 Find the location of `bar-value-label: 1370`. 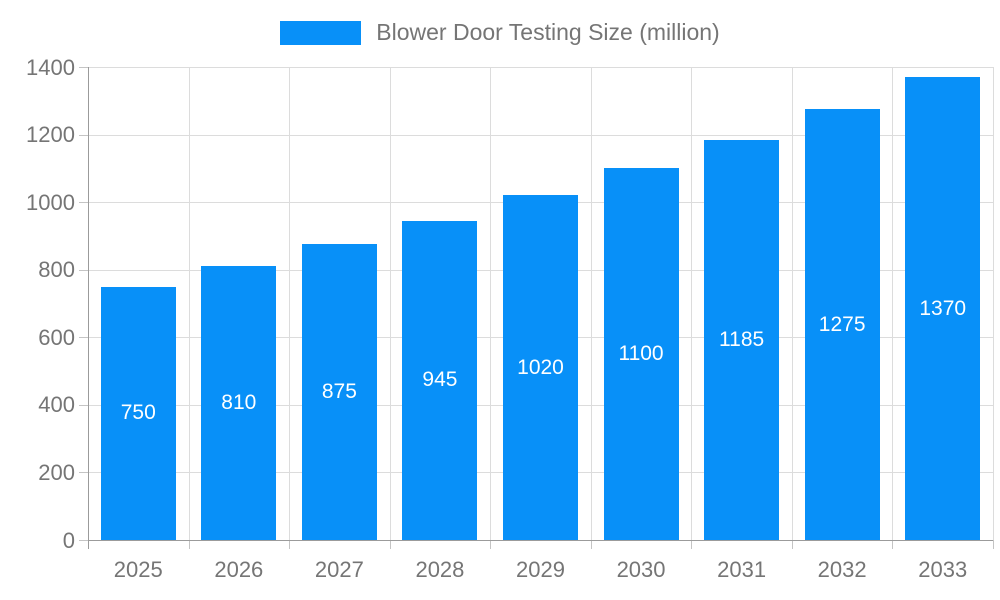

bar-value-label: 1370 is located at coordinates (943, 308).